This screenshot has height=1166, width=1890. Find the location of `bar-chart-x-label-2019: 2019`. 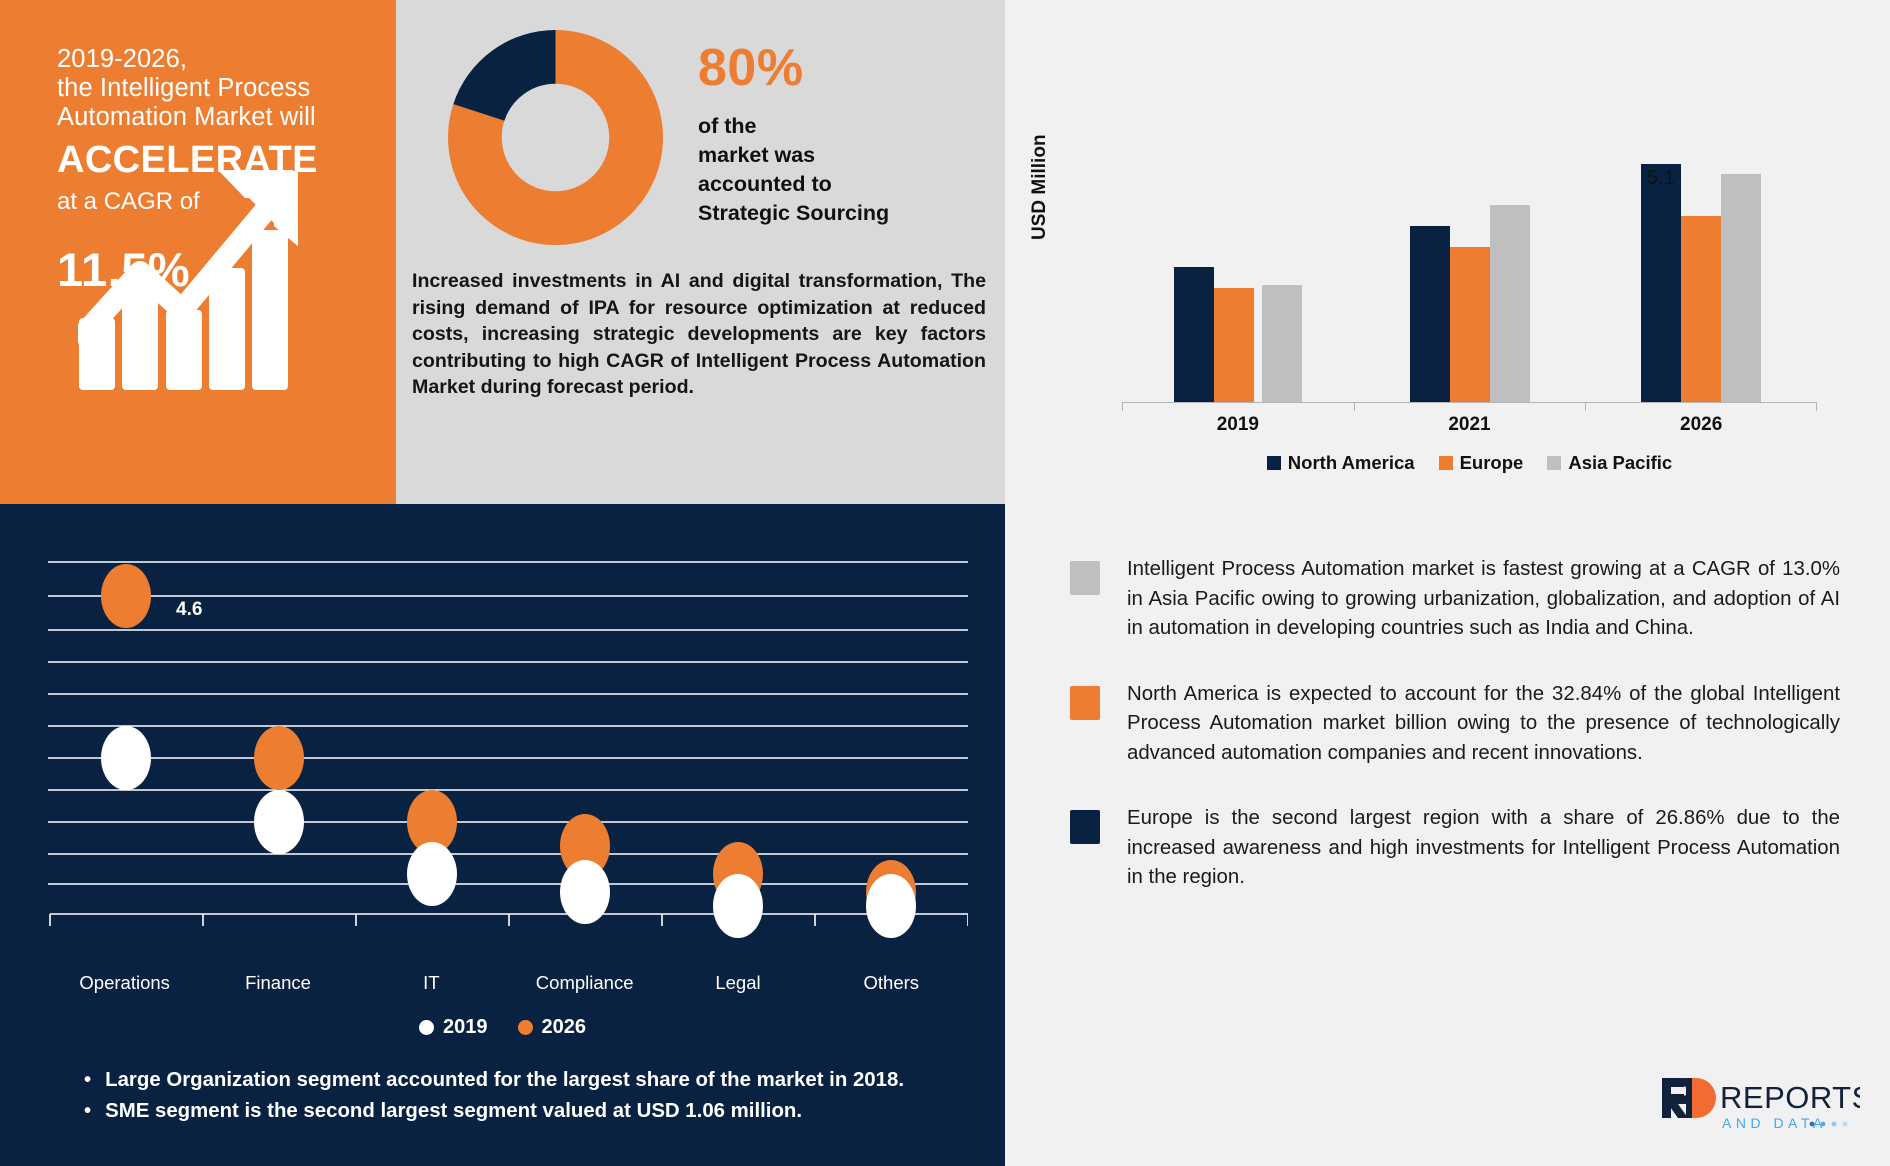

bar-chart-x-label-2019: 2019 is located at coordinates (1237, 424).